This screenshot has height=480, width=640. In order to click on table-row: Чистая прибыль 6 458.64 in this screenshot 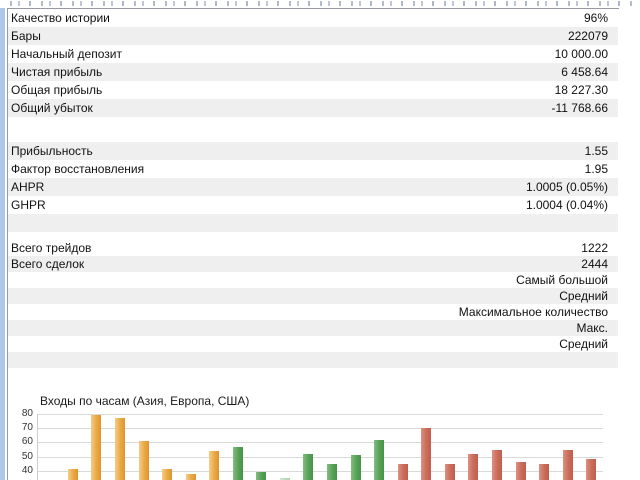, I will do `click(313, 72)`.